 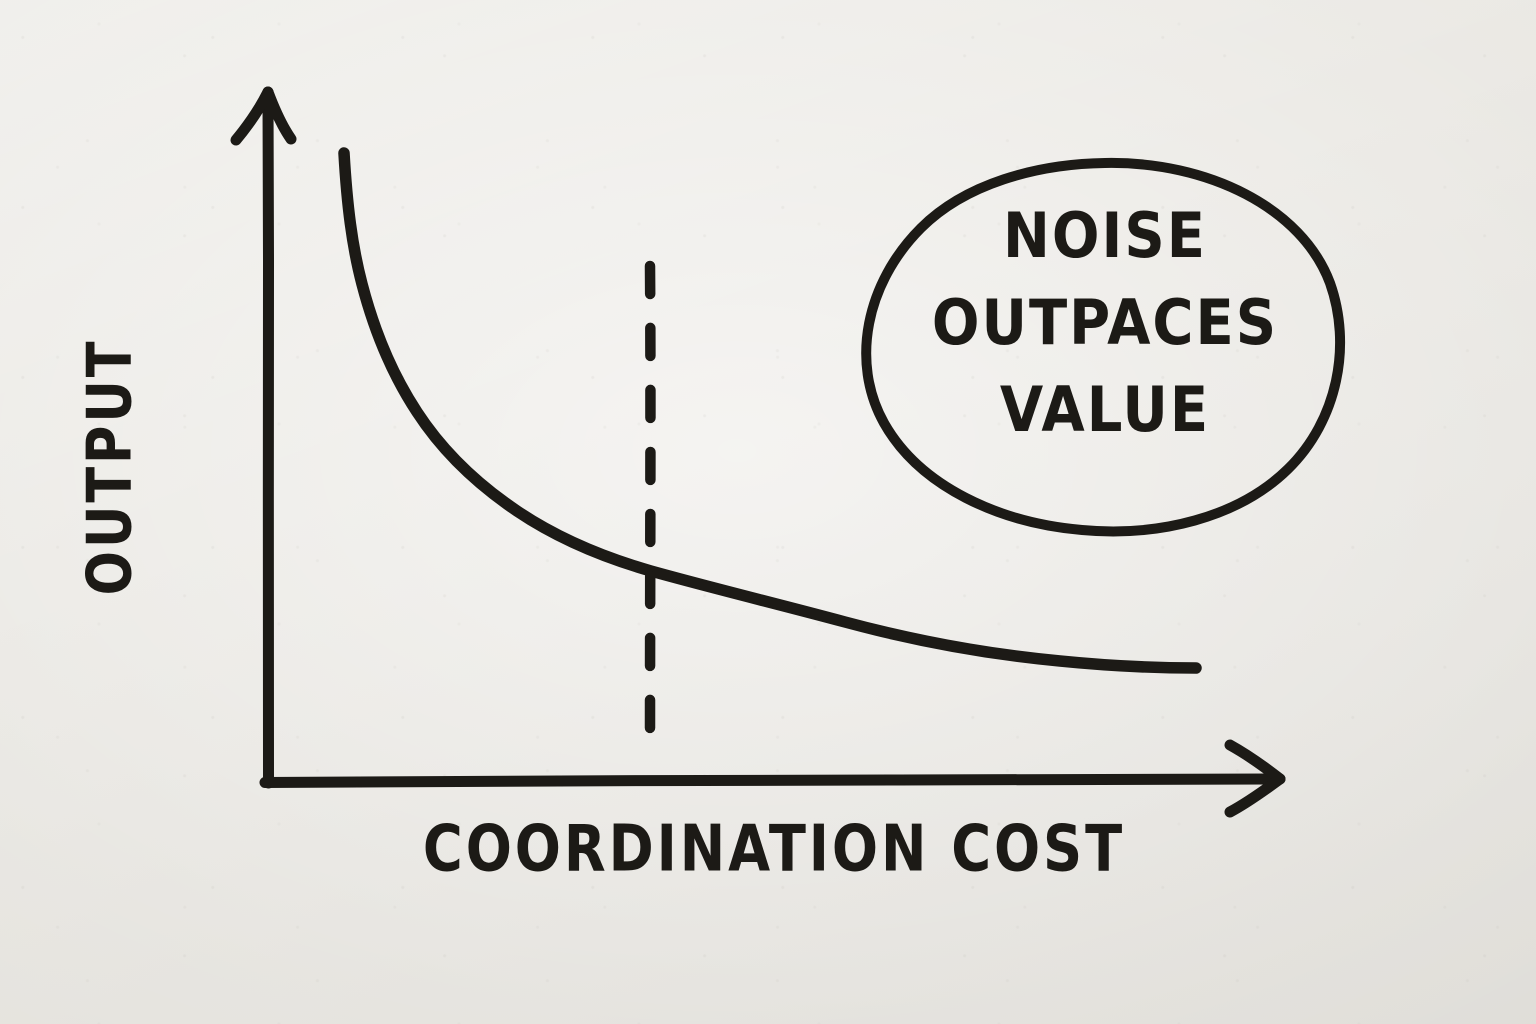 I want to click on y-axis, so click(x=263, y=437).